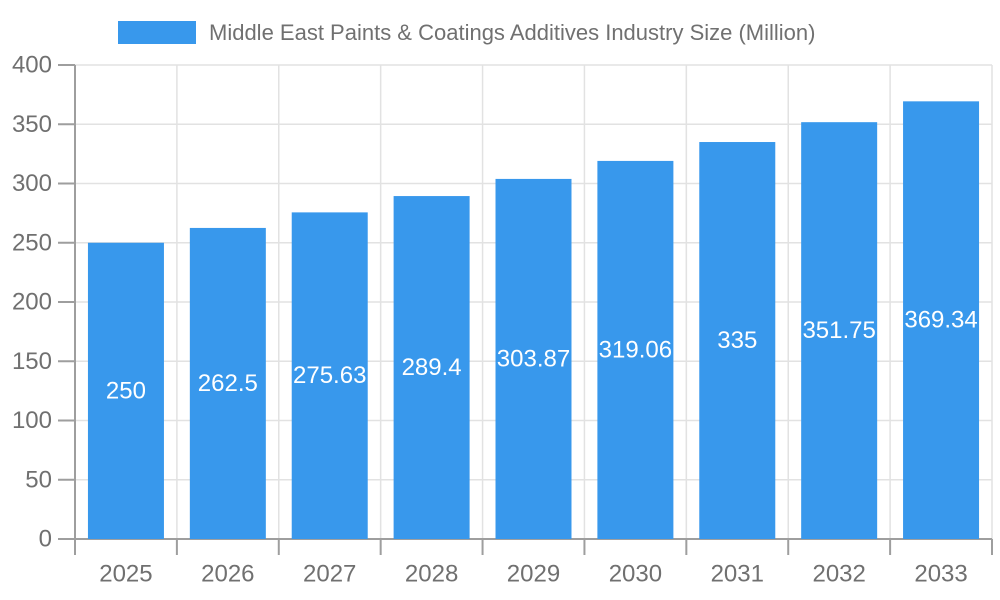 The image size is (1000, 600). I want to click on bar-2029, so click(533, 358).